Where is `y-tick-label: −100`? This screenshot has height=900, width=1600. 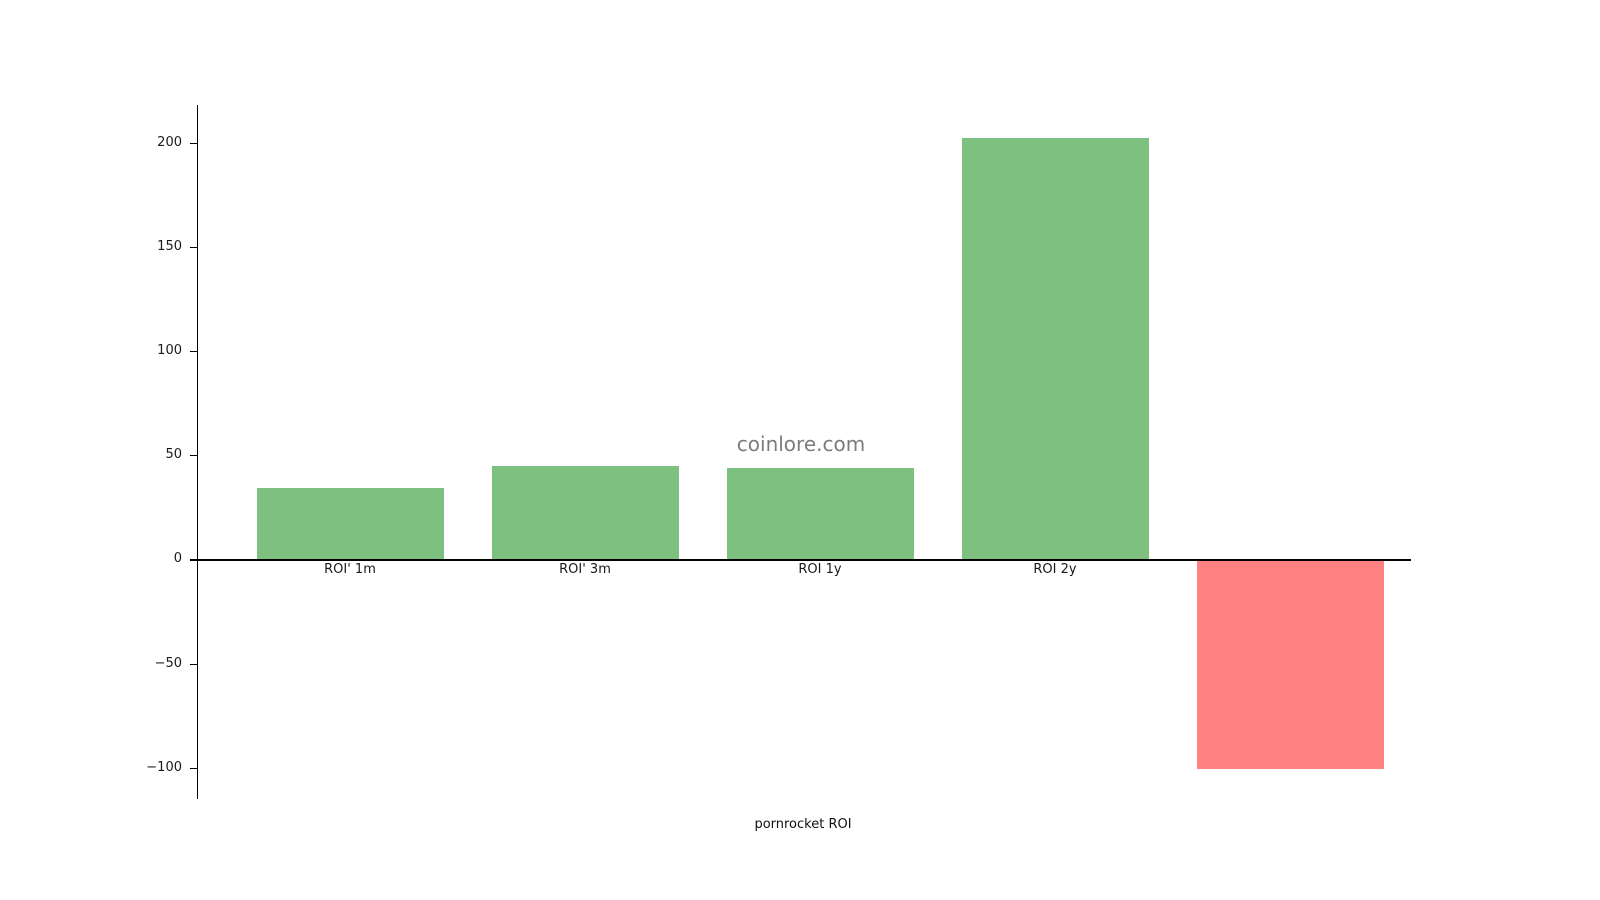 y-tick-label: −100 is located at coordinates (164, 767).